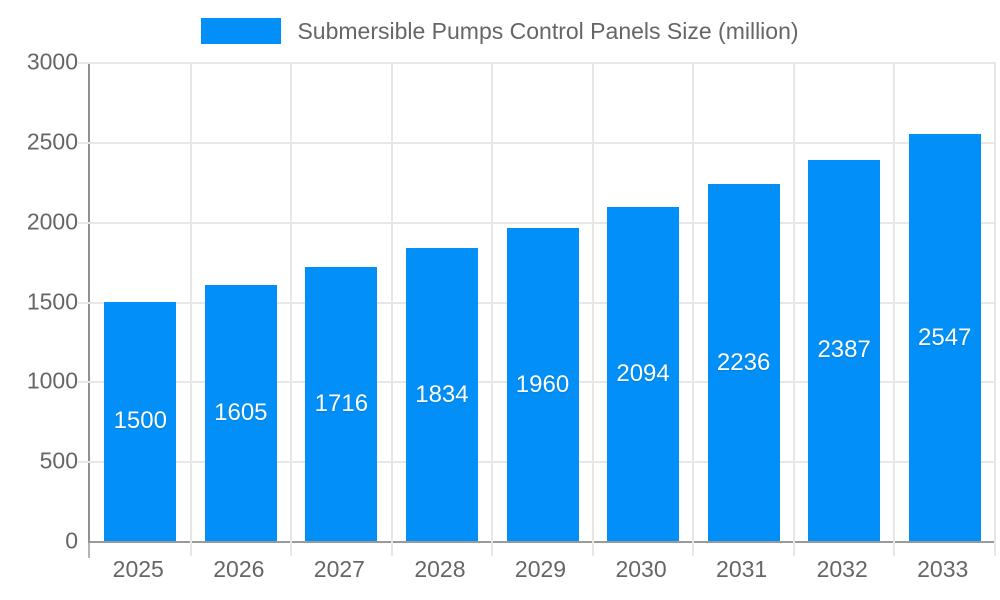 The width and height of the screenshot is (1000, 600). What do you see at coordinates (52, 61) in the screenshot?
I see `y-tick-label: 3000` at bounding box center [52, 61].